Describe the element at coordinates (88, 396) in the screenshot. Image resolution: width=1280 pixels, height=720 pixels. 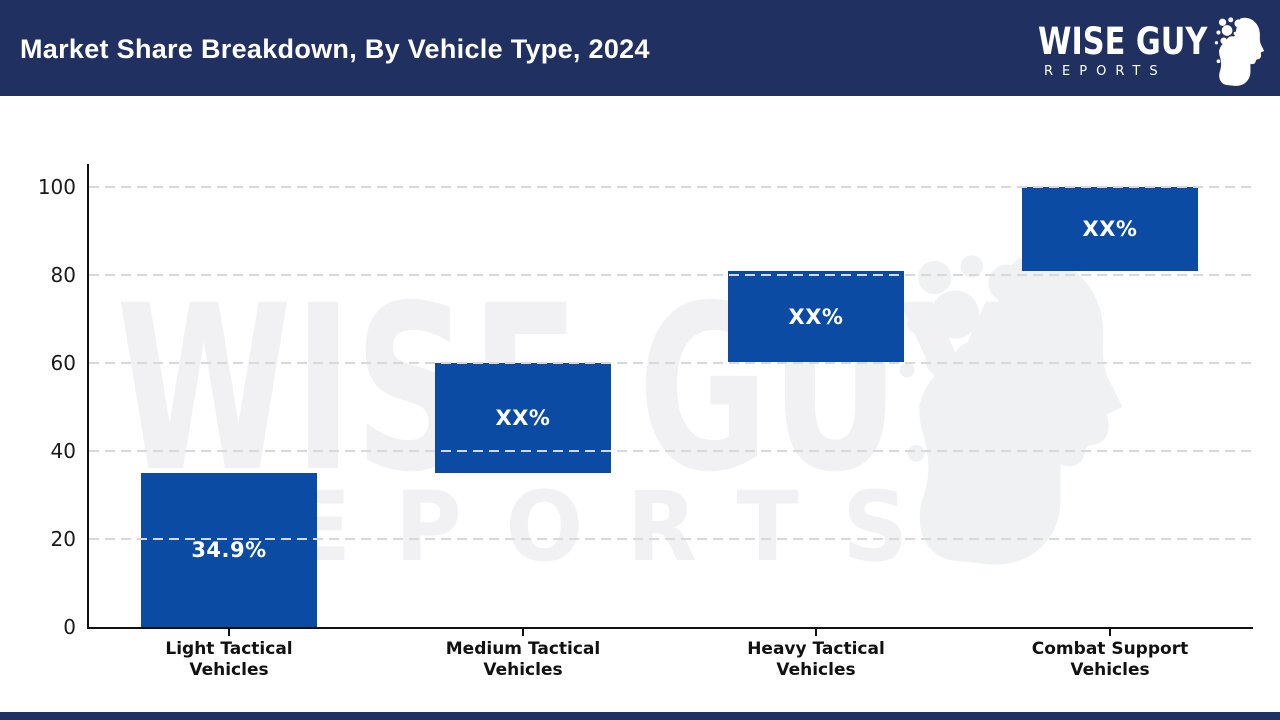
I see `y-axis-line` at that location.